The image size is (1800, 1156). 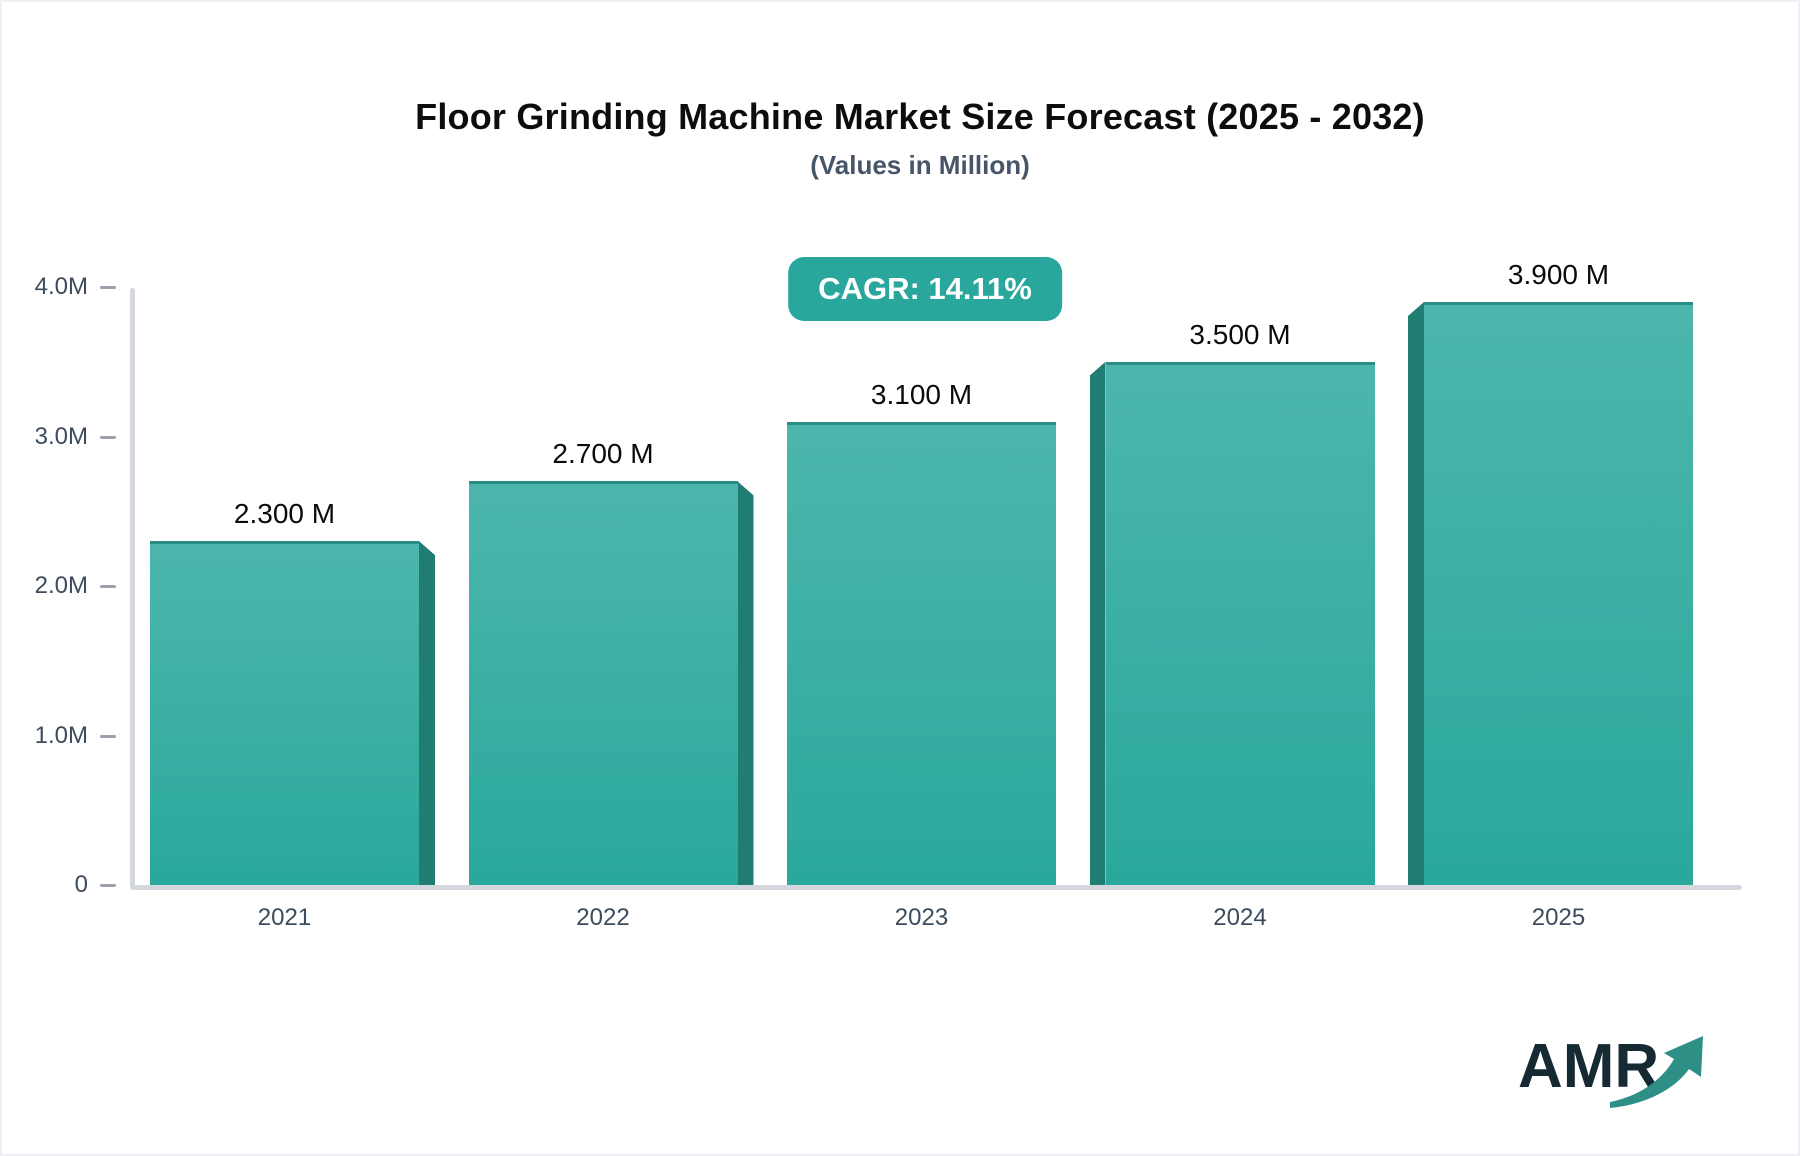 I want to click on cagr-badge: CAGR: 14.11%, so click(x=925, y=289).